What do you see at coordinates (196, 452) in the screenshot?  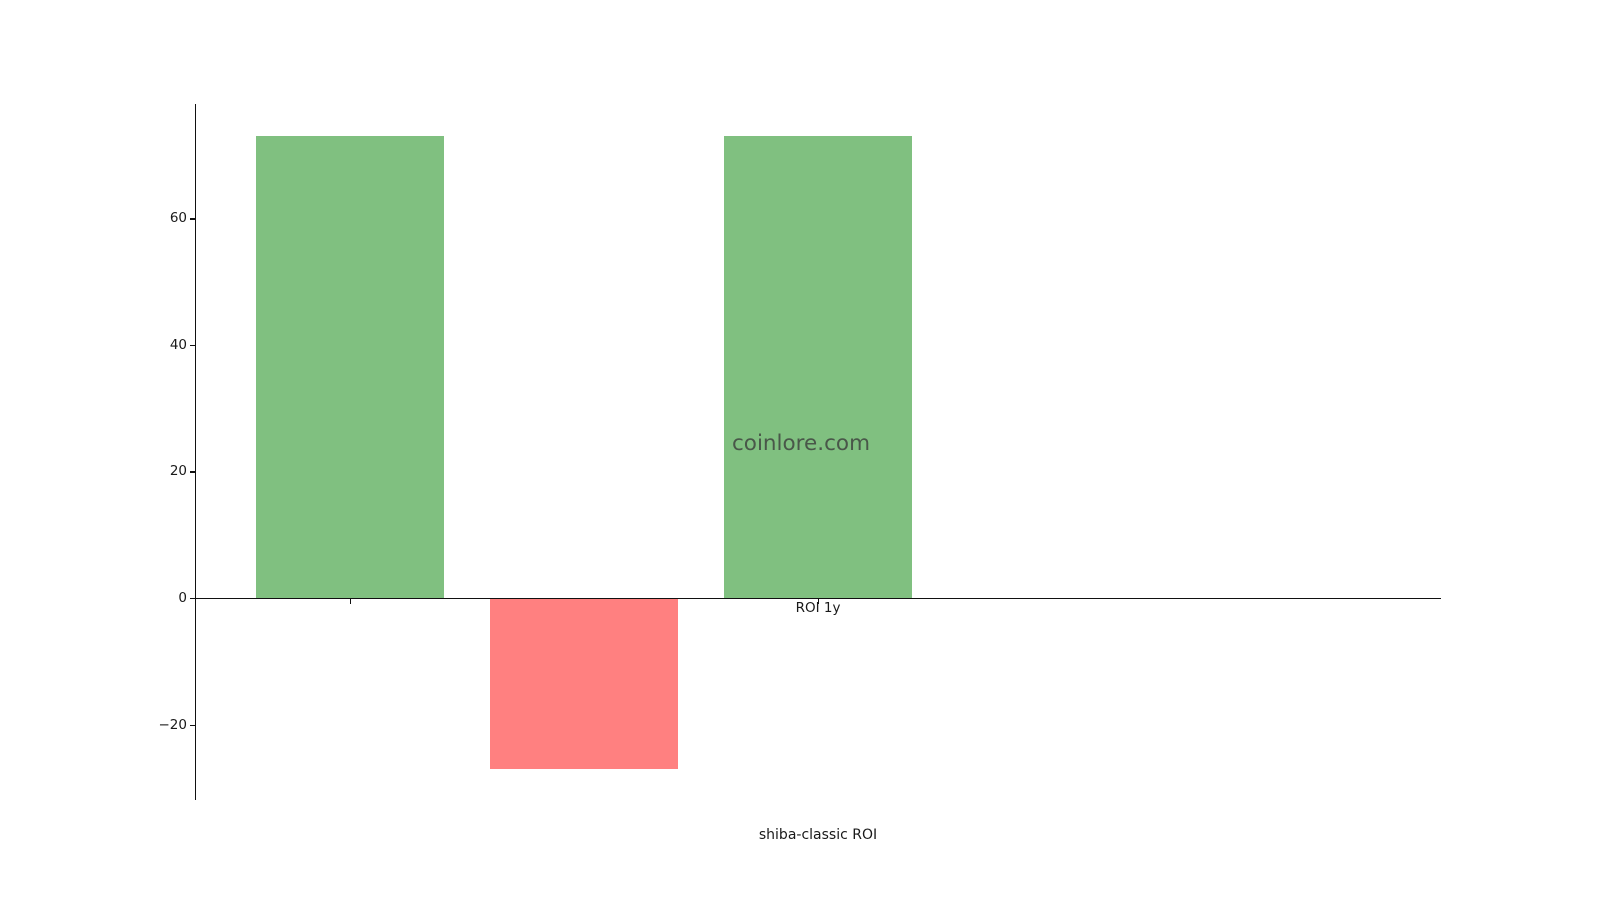 I see `y-axis-spine` at bounding box center [196, 452].